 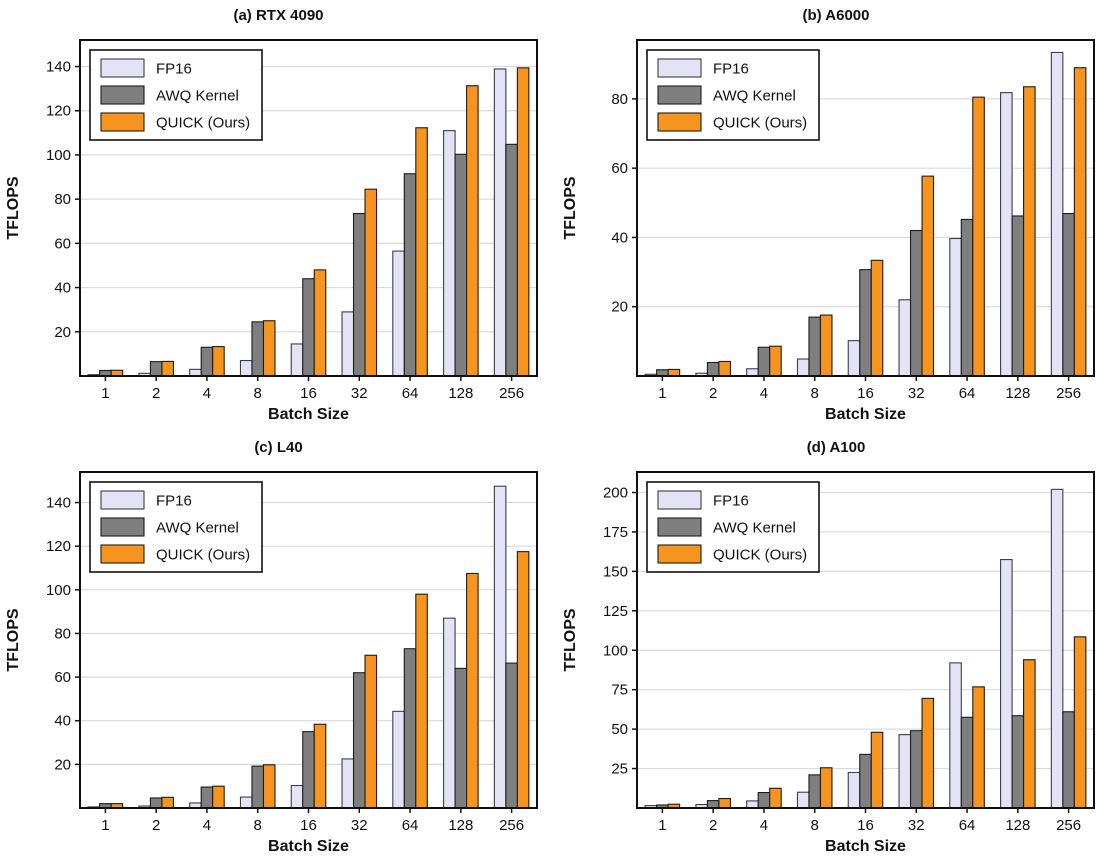 What do you see at coordinates (619, 769) in the screenshot?
I see `y-tick-label: 25` at bounding box center [619, 769].